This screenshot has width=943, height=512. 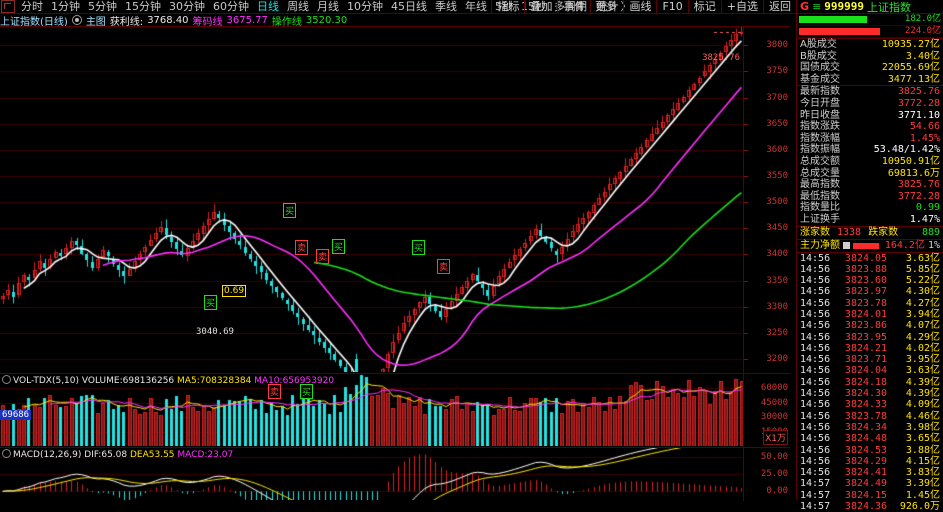 What do you see at coordinates (32, 6) in the screenshot?
I see `tab-fenshi: 分时` at bounding box center [32, 6].